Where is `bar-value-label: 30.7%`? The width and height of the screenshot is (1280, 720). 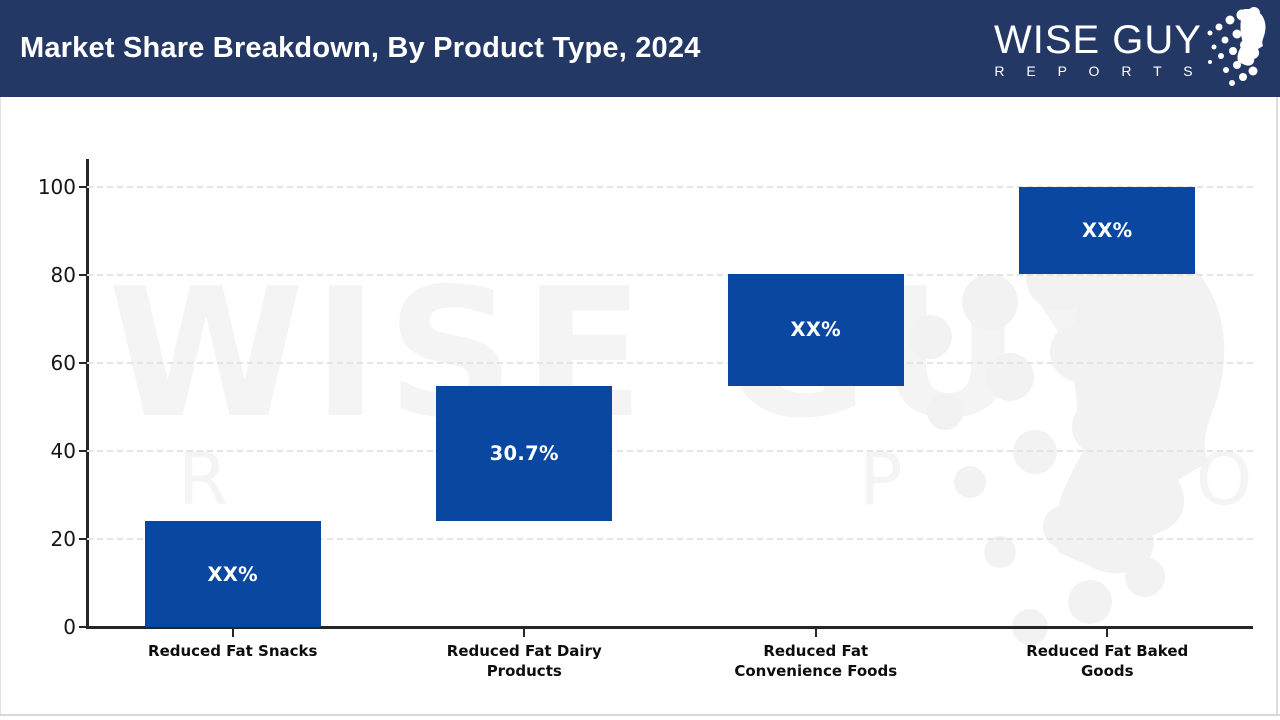
bar-value-label: 30.7% is located at coordinates (524, 454).